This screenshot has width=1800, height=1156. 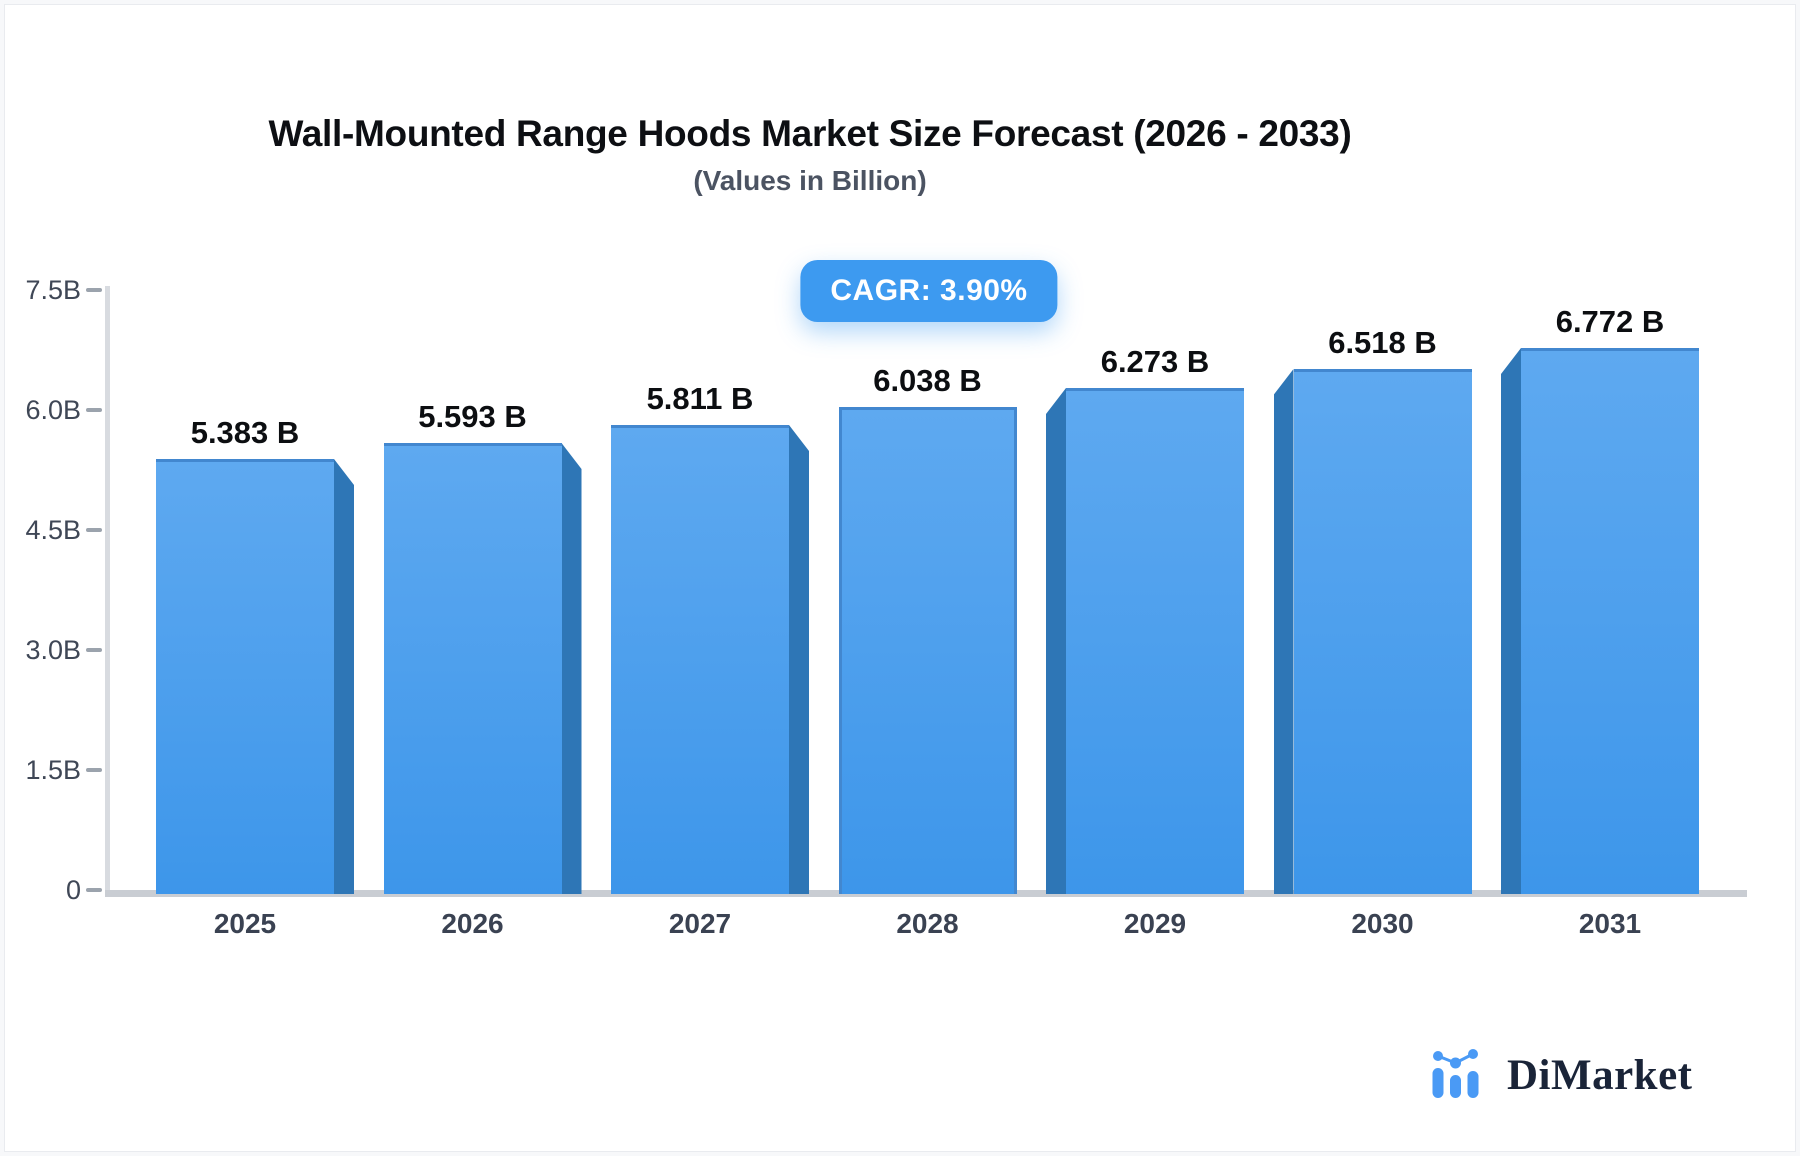 I want to click on bar-2025, so click(x=245, y=676).